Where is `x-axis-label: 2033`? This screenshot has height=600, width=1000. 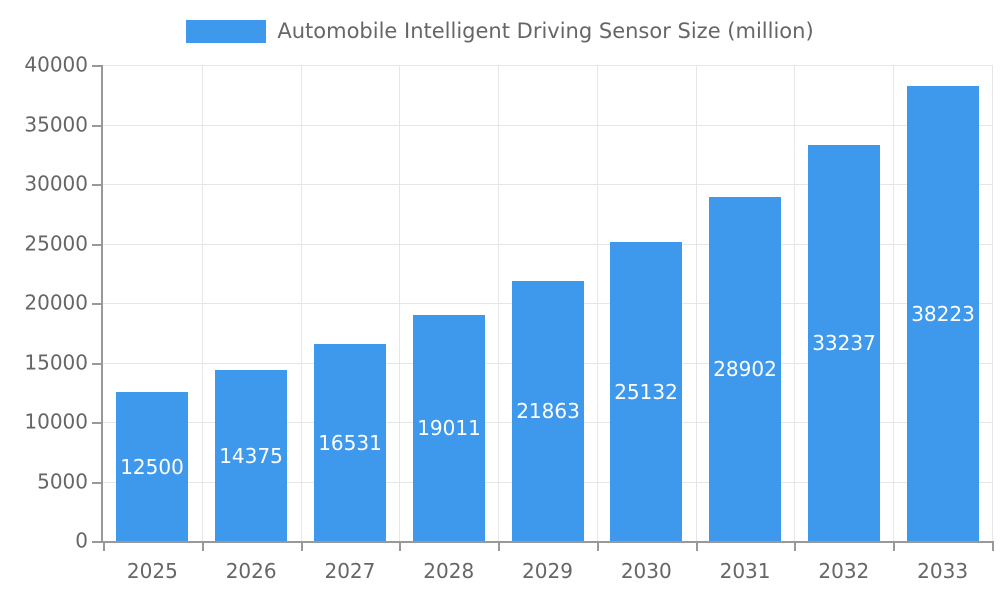 x-axis-label: 2033 is located at coordinates (943, 571).